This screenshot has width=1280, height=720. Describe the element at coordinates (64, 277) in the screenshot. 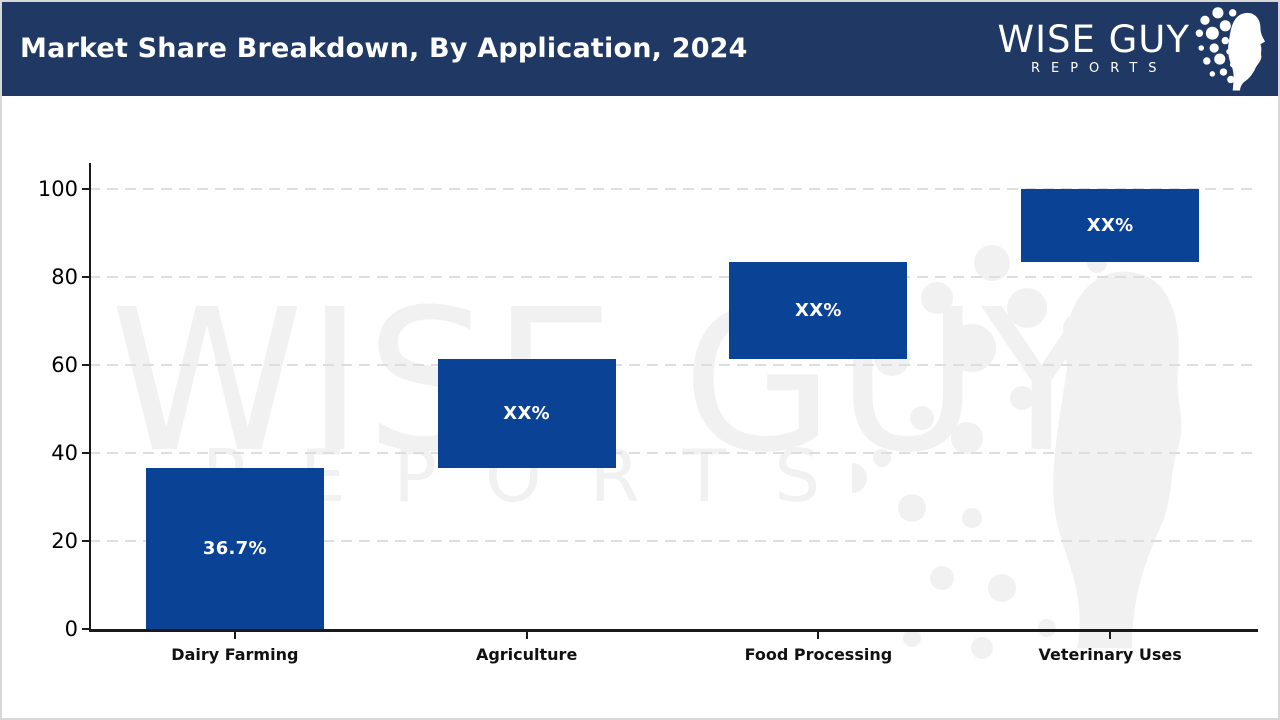

I see `y-tick-label: 80` at that location.